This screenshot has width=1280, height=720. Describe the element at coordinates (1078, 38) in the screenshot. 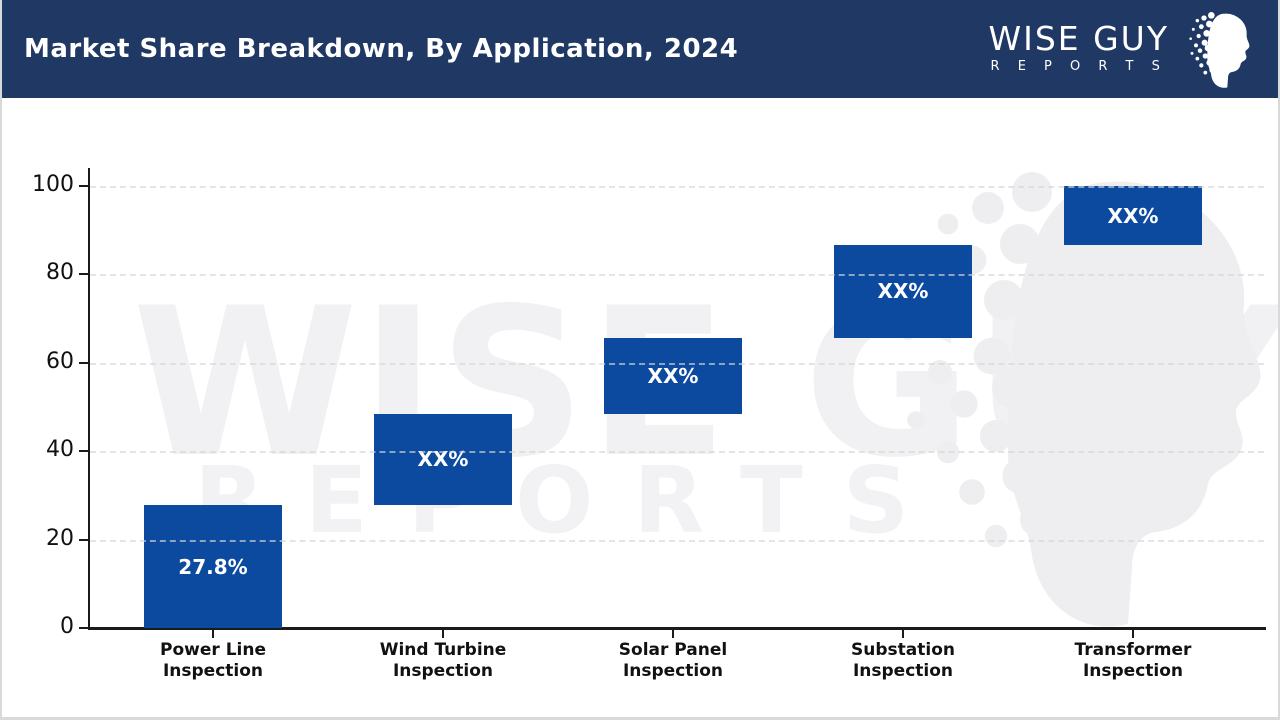

I see `brand-name: WISE GUY` at that location.